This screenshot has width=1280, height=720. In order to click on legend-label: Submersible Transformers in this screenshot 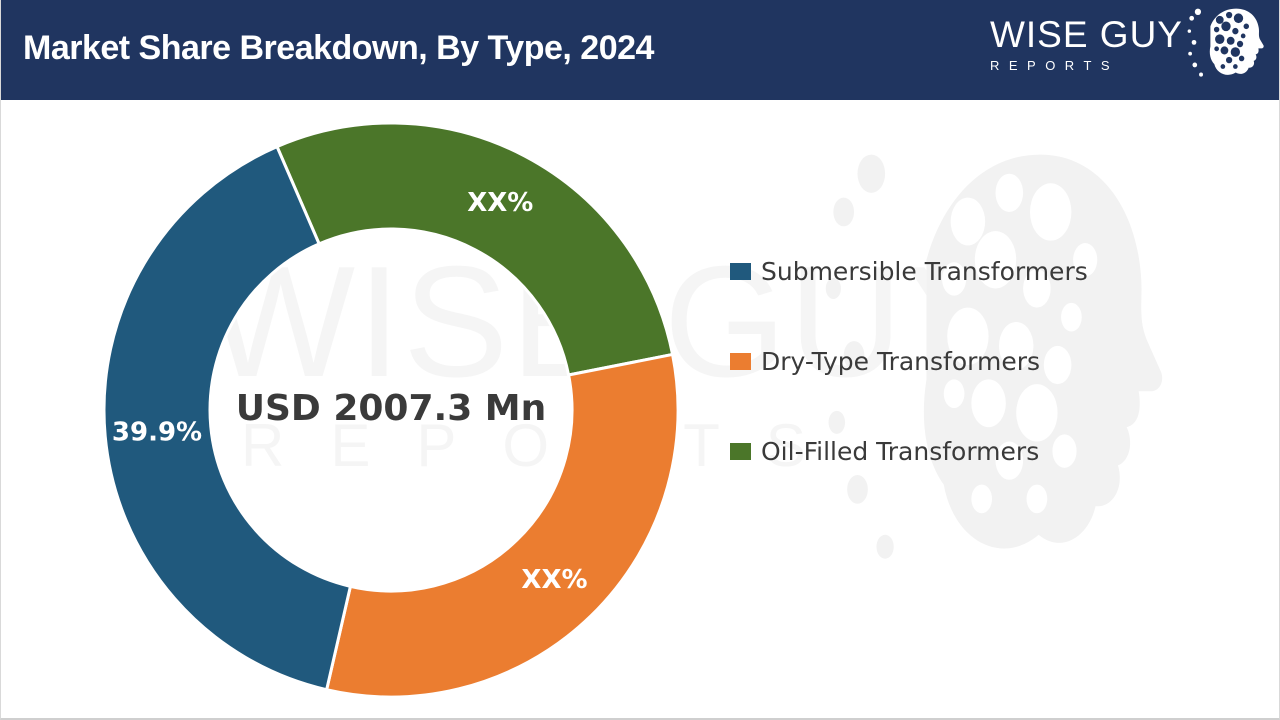, I will do `click(924, 271)`.